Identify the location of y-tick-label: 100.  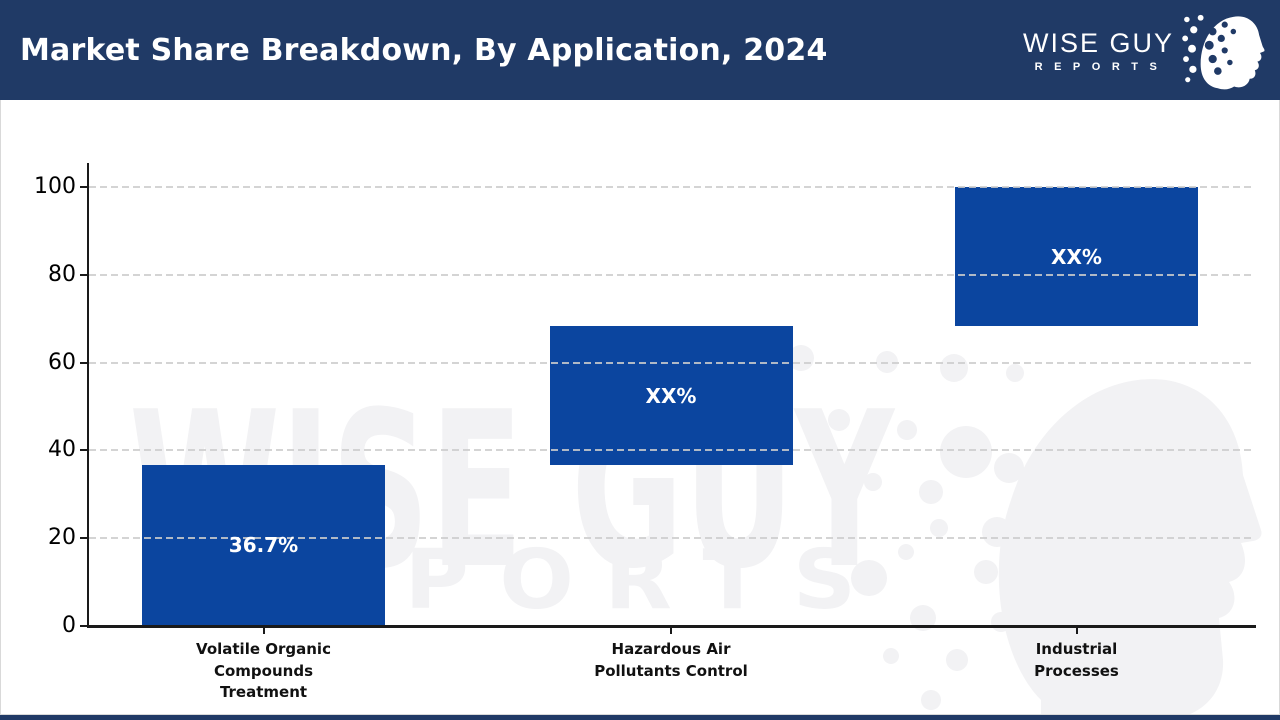
(55, 186).